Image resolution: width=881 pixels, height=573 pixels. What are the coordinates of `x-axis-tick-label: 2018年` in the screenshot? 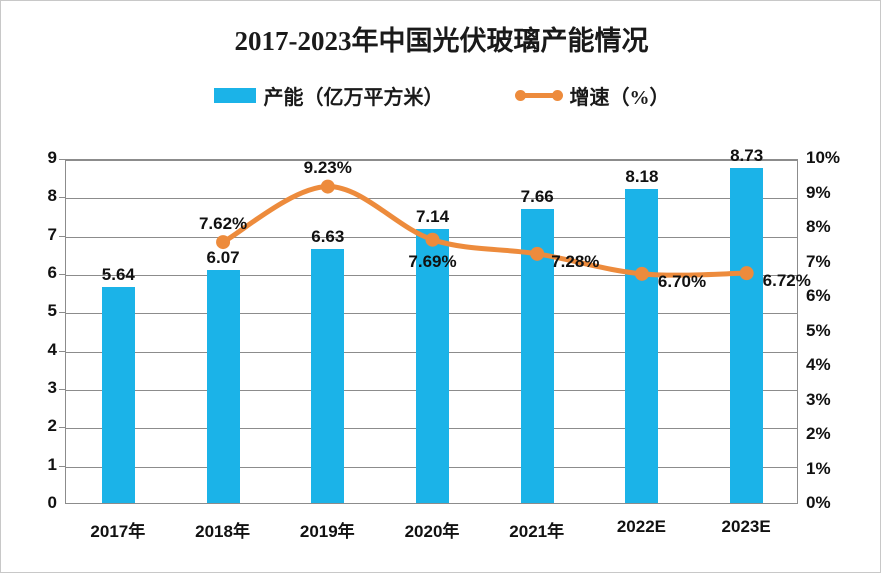 It's located at (222, 531).